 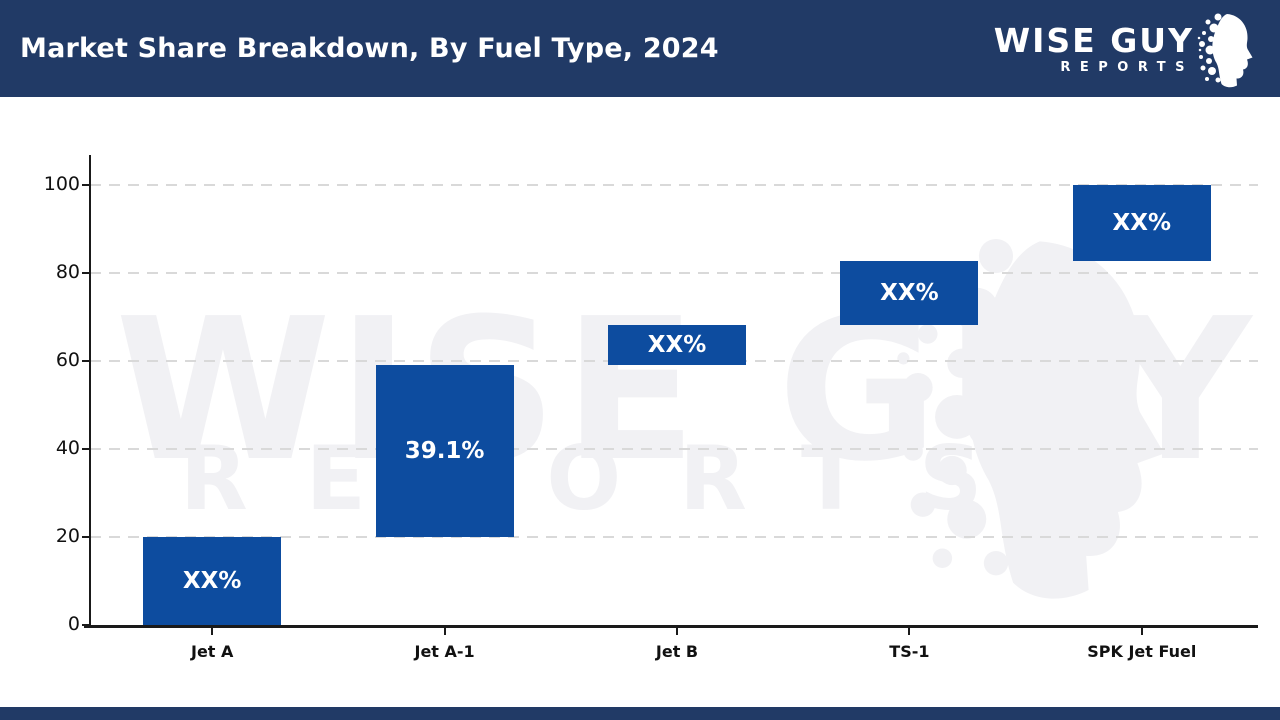 What do you see at coordinates (909, 651) in the screenshot?
I see `x-tick-label: TS-1` at bounding box center [909, 651].